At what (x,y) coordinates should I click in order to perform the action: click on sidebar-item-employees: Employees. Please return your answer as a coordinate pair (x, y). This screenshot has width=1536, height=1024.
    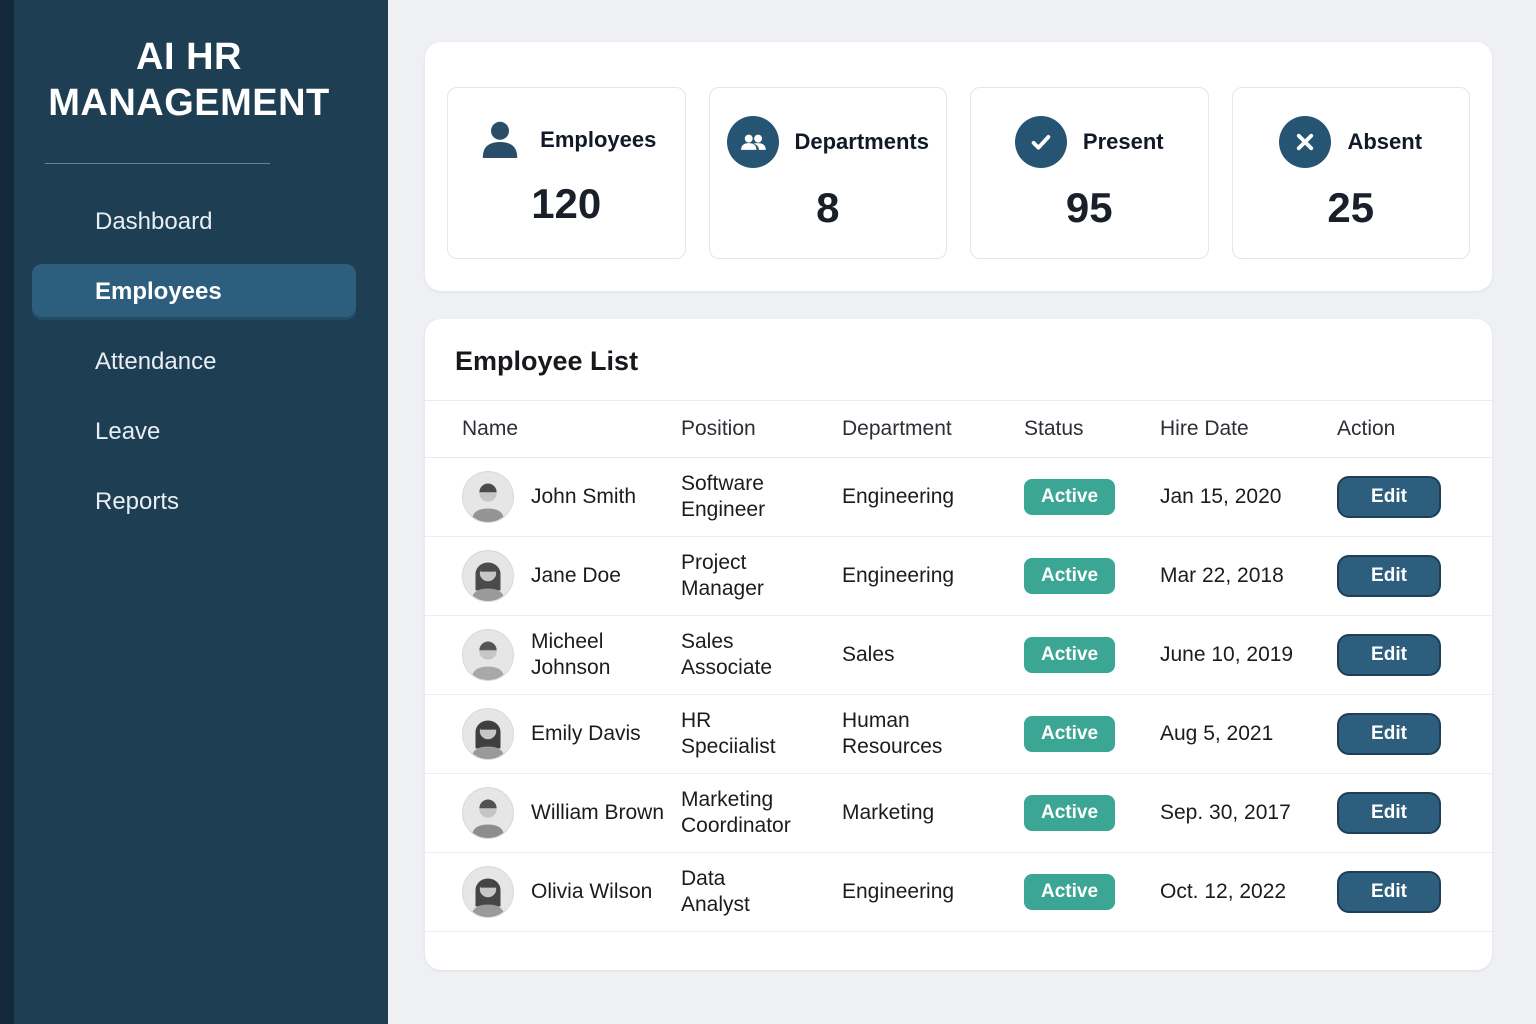
    Looking at the image, I should click on (194, 291).